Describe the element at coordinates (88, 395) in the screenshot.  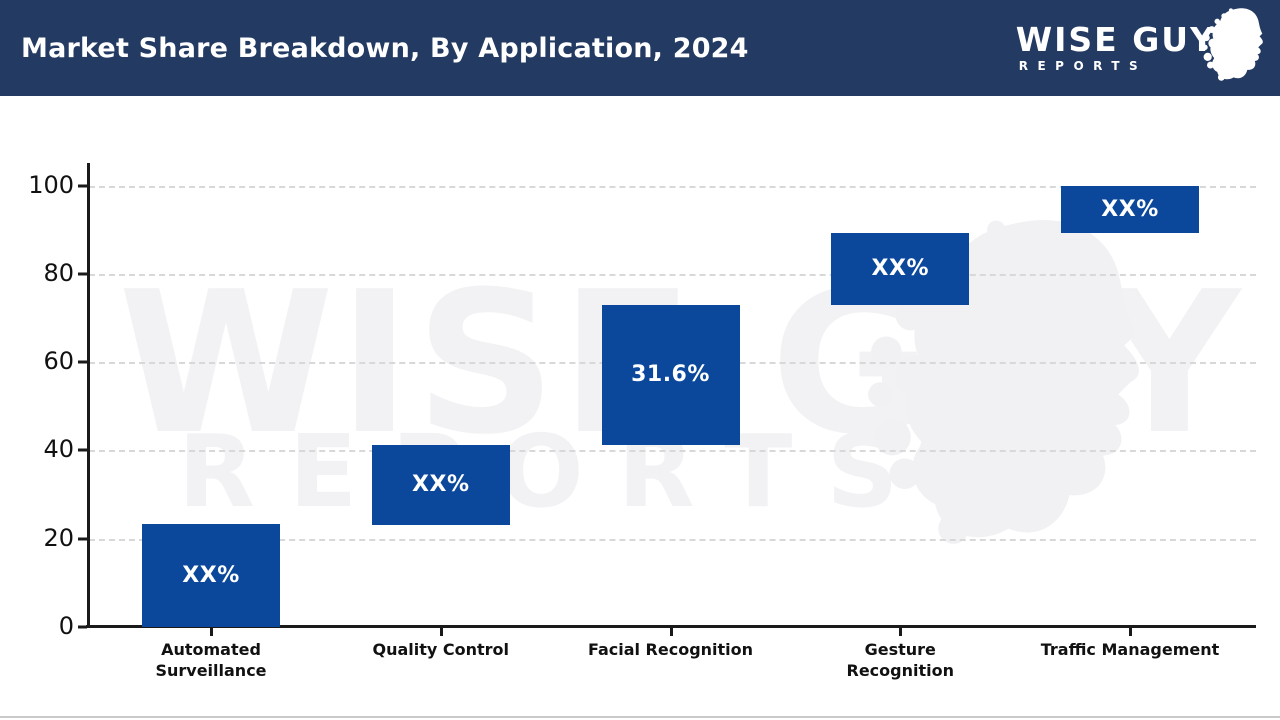
I see `y-axis-spine` at that location.